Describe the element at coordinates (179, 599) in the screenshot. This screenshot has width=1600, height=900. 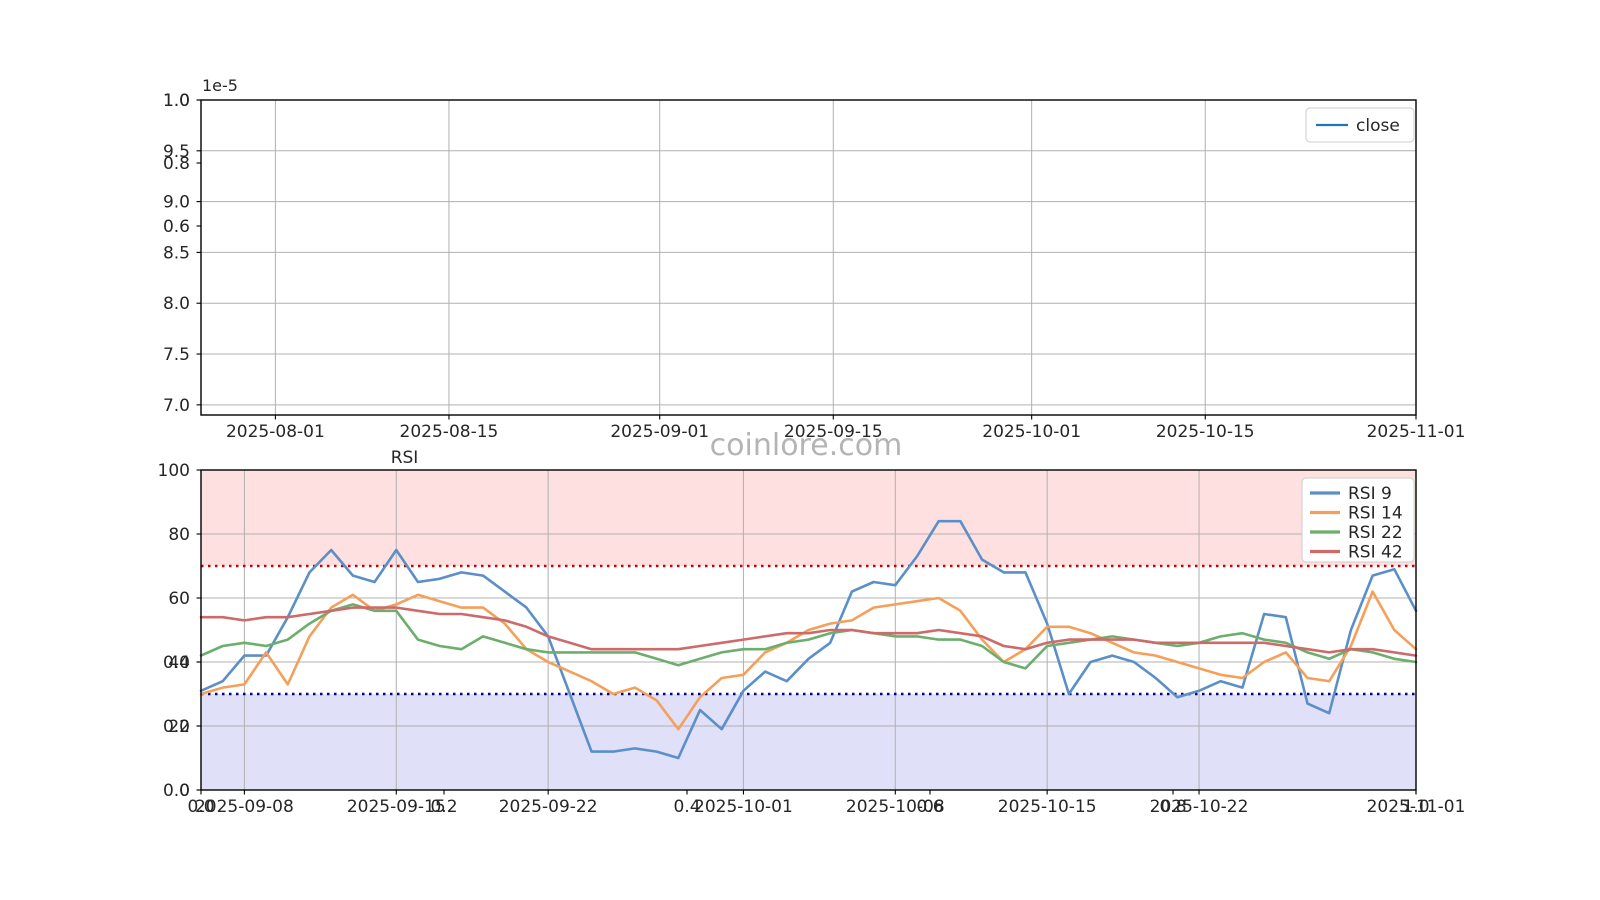
I see `rsi-ytick-label: 60` at that location.